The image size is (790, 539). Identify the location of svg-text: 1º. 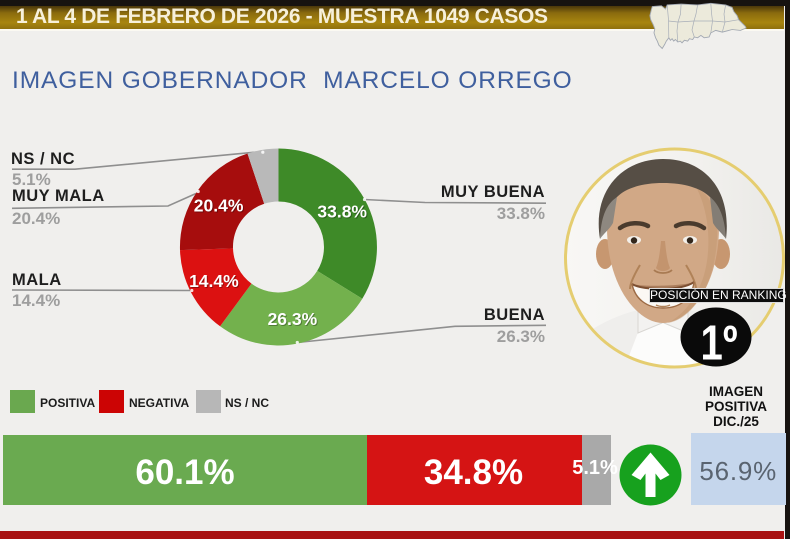
(719, 342).